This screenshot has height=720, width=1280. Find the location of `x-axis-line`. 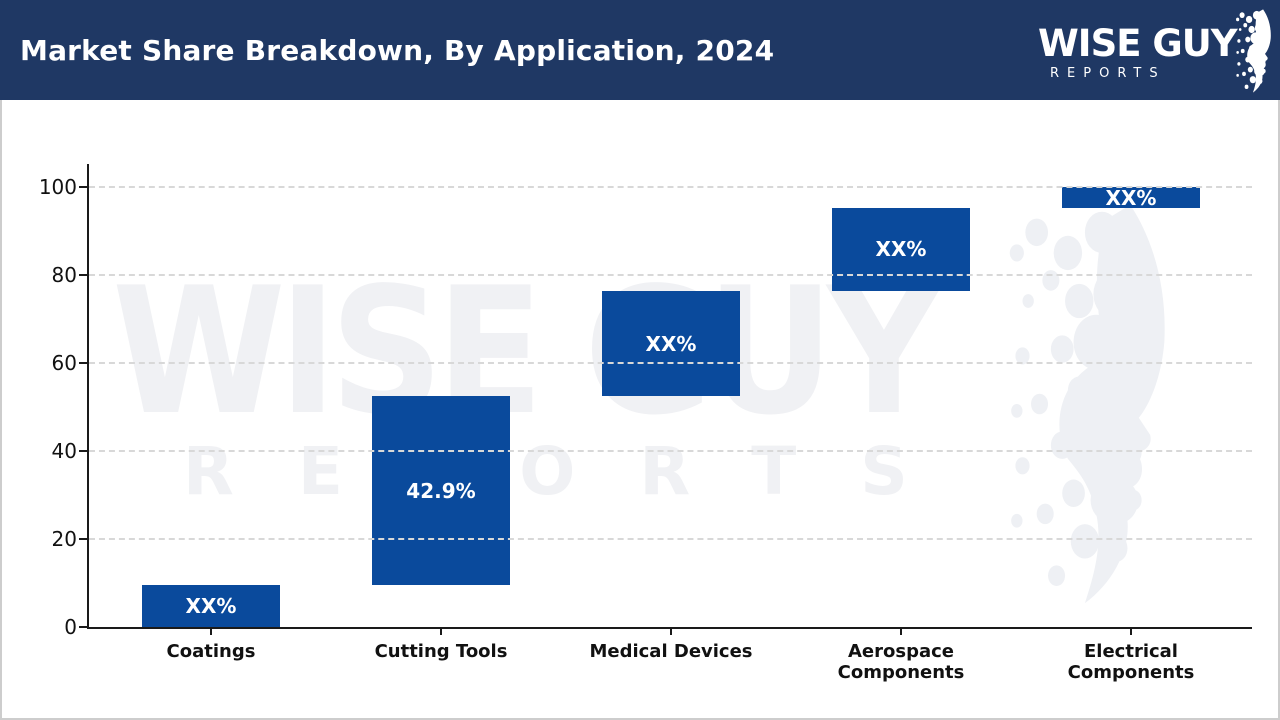

x-axis-line is located at coordinates (669, 628).